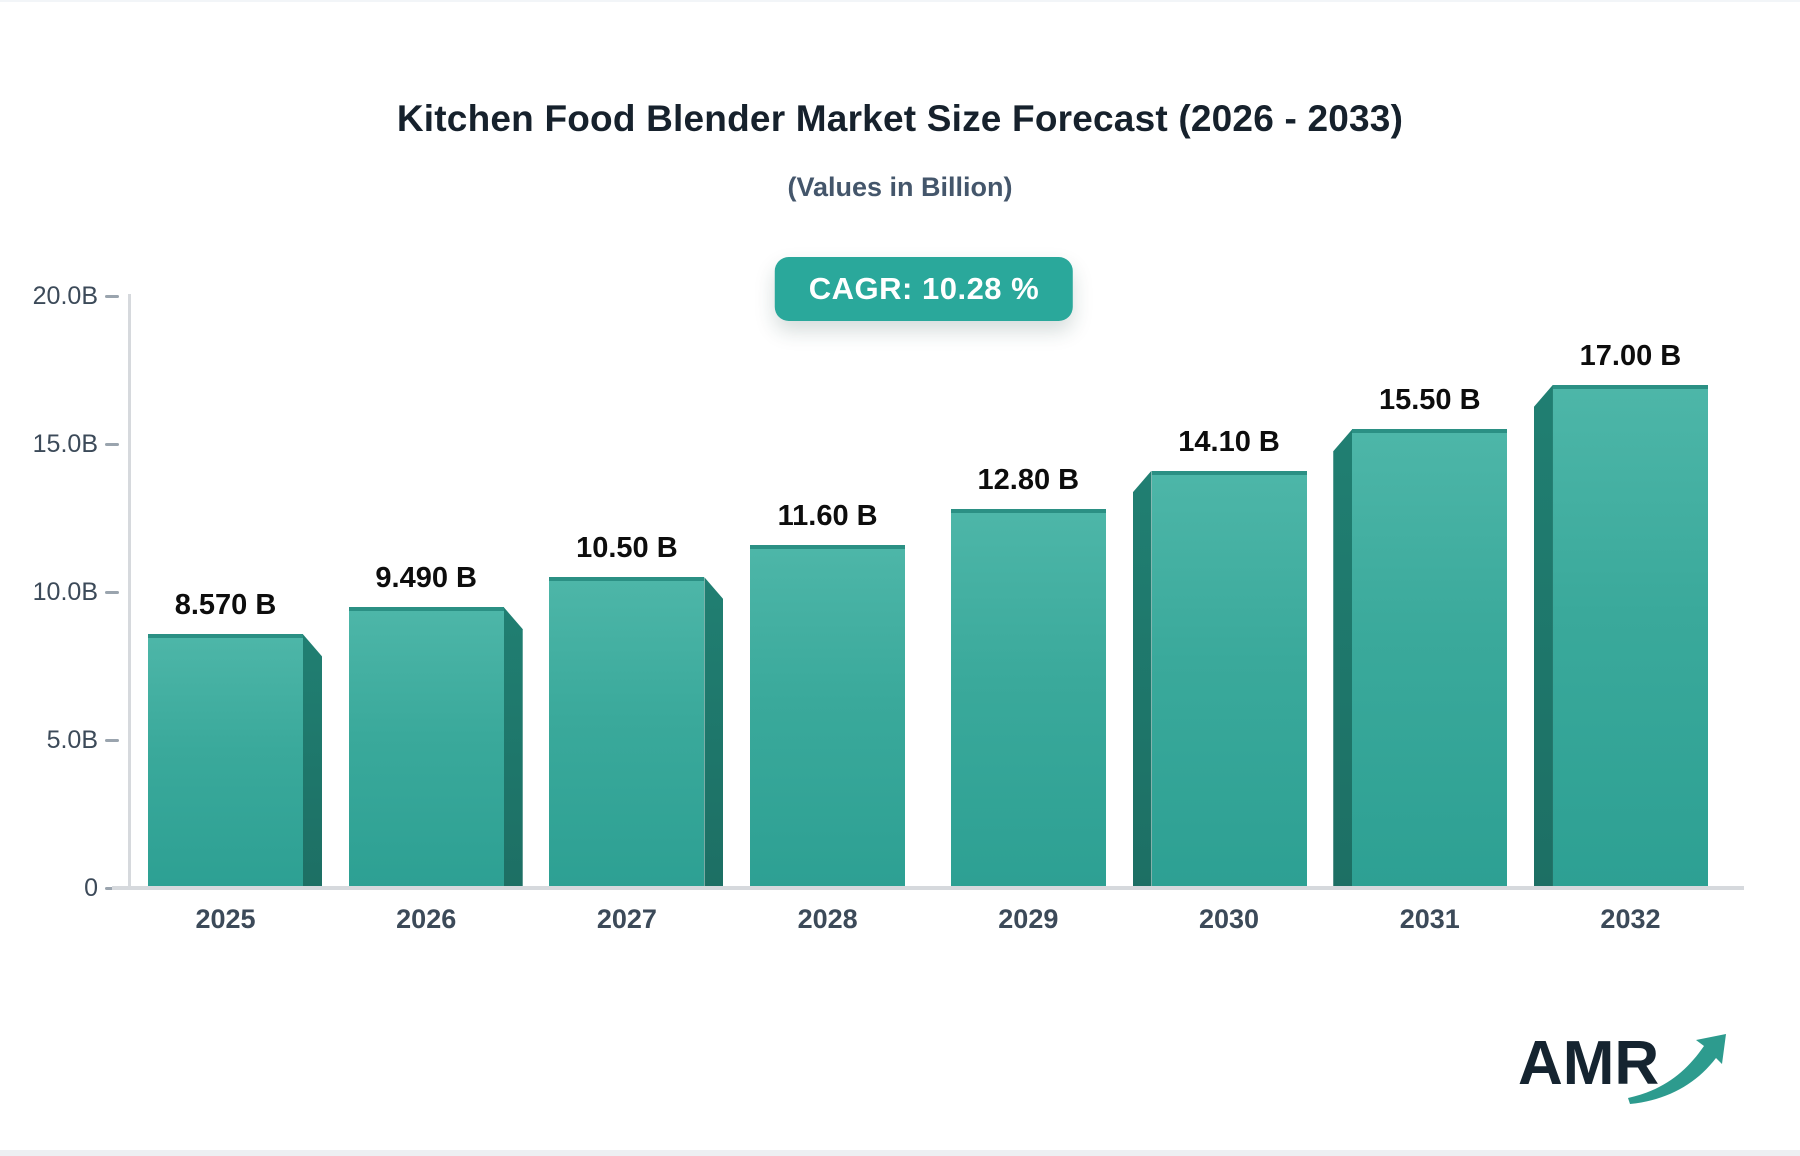  I want to click on x-axis-label-2031: 2031, so click(1429, 919).